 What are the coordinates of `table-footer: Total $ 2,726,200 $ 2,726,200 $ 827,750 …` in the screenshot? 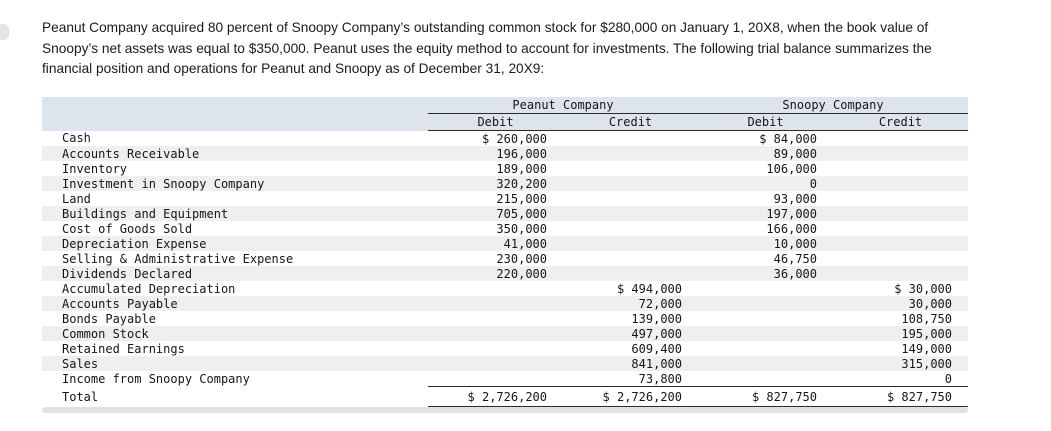 It's located at (505, 396).